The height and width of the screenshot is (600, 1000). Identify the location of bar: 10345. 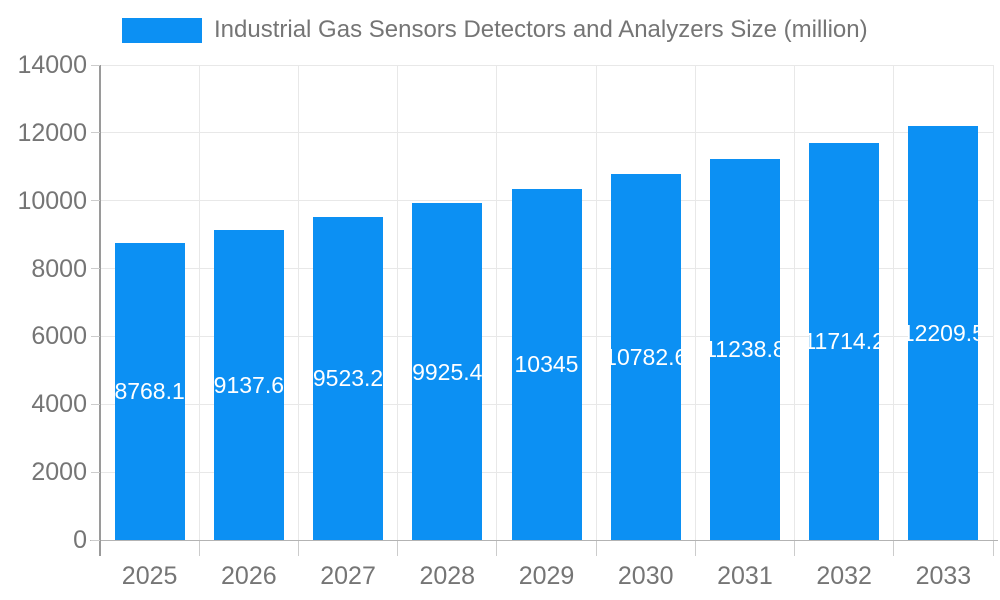
(546, 364).